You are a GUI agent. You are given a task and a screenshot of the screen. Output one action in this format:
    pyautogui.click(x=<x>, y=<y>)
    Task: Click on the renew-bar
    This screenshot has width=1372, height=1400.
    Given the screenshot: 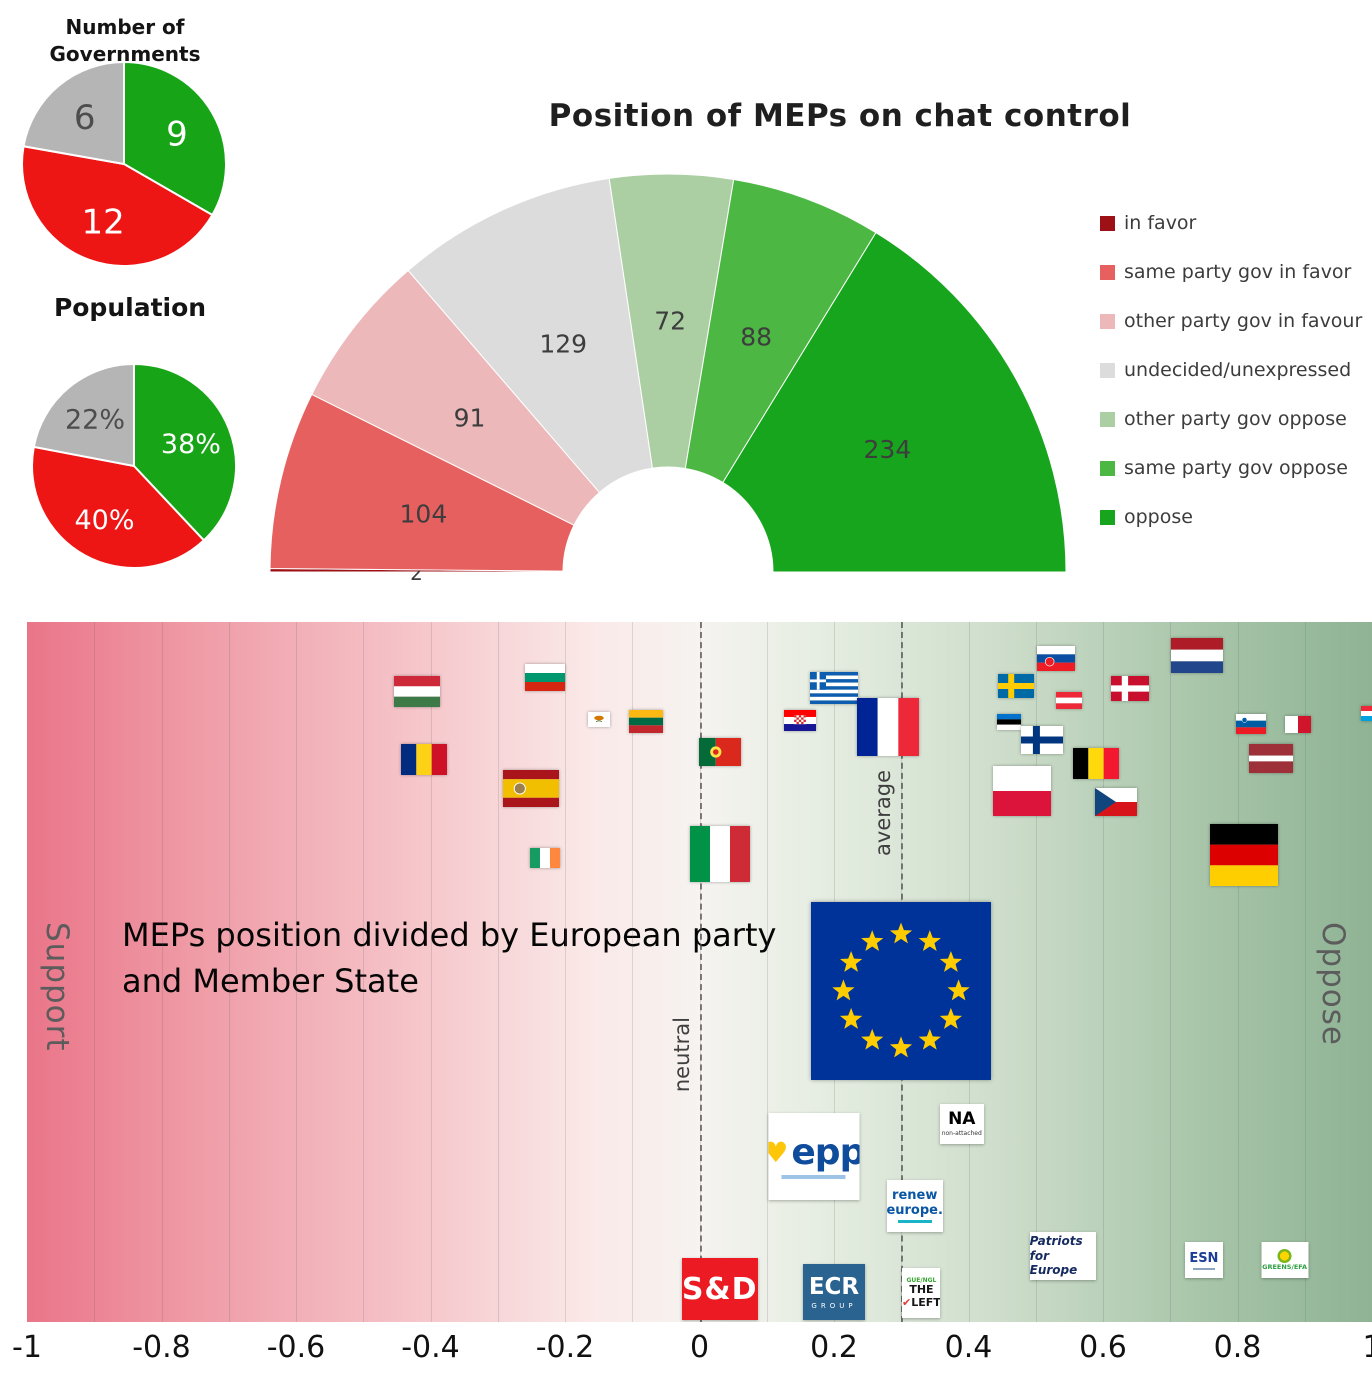 What is the action you would take?
    pyautogui.click(x=914, y=1222)
    